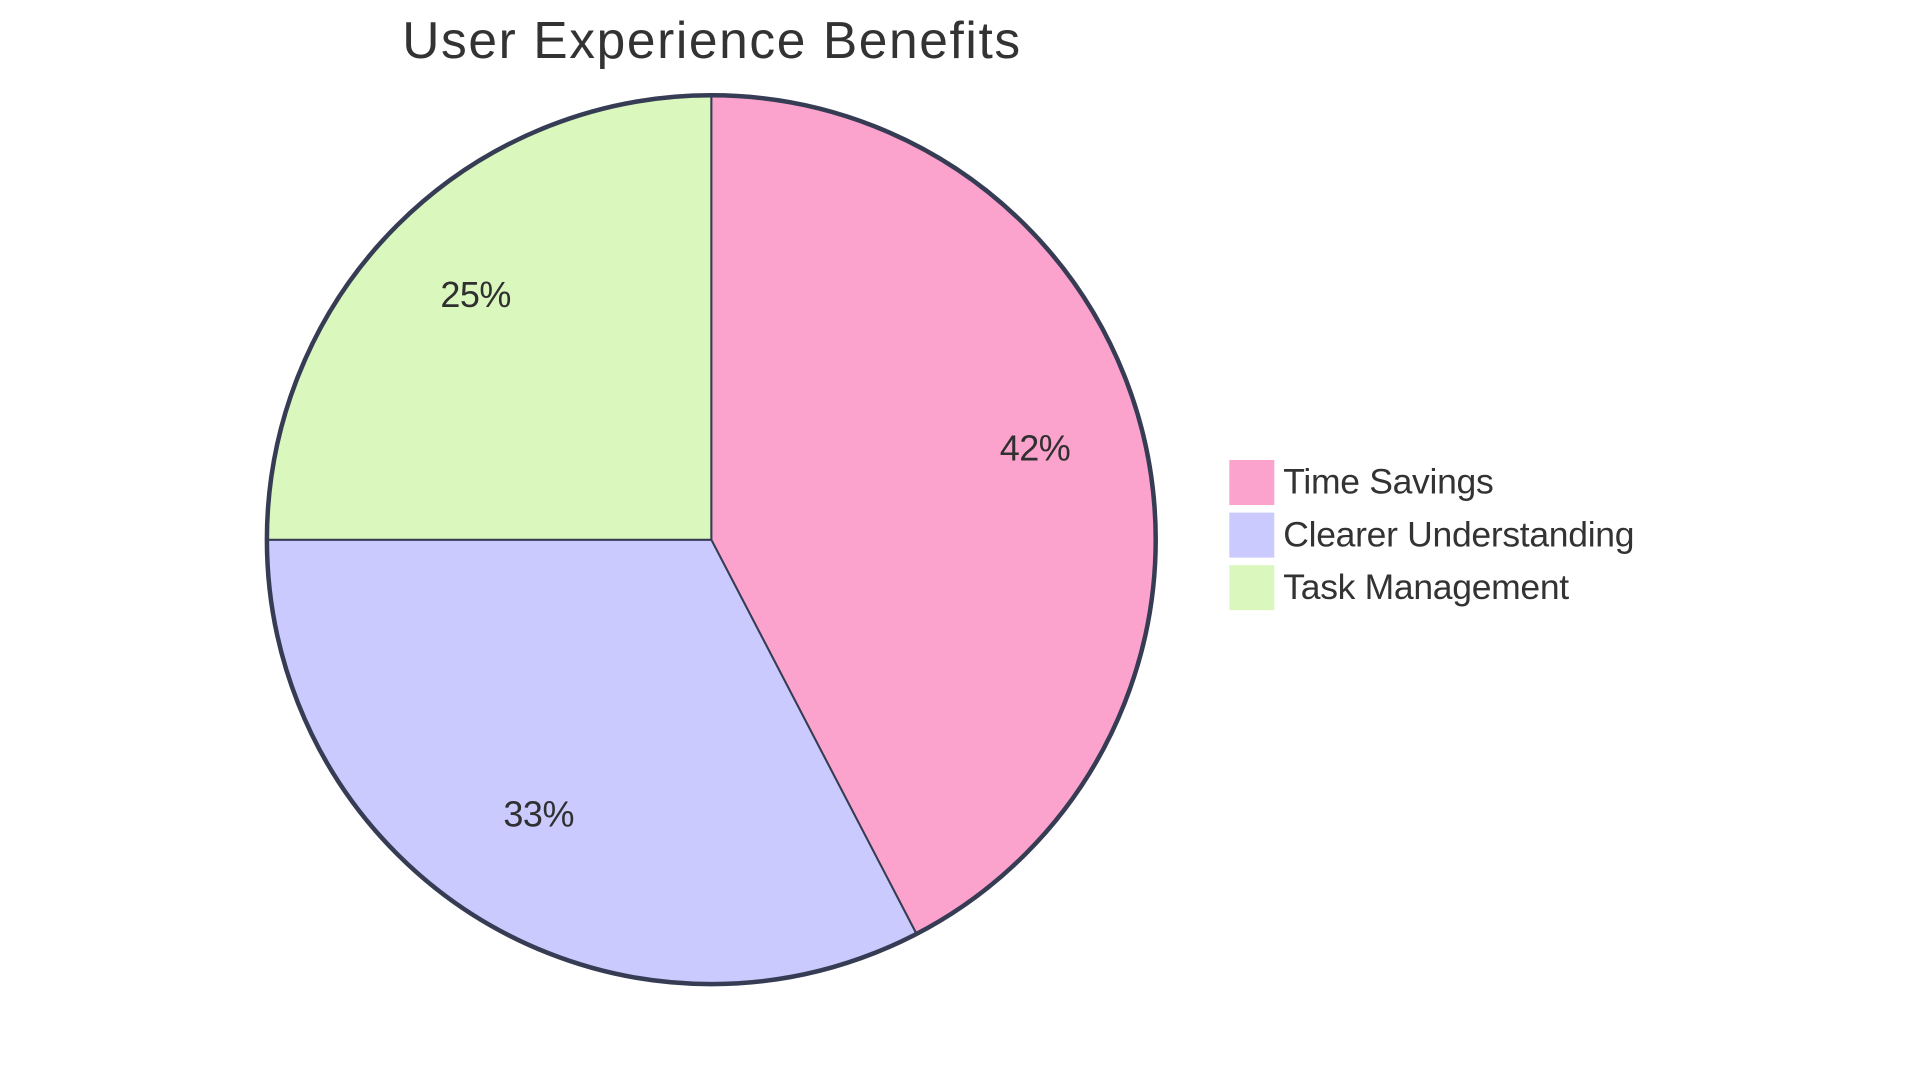 The width and height of the screenshot is (1920, 1083). What do you see at coordinates (1035, 448) in the screenshot?
I see `svg-text: 42%` at bounding box center [1035, 448].